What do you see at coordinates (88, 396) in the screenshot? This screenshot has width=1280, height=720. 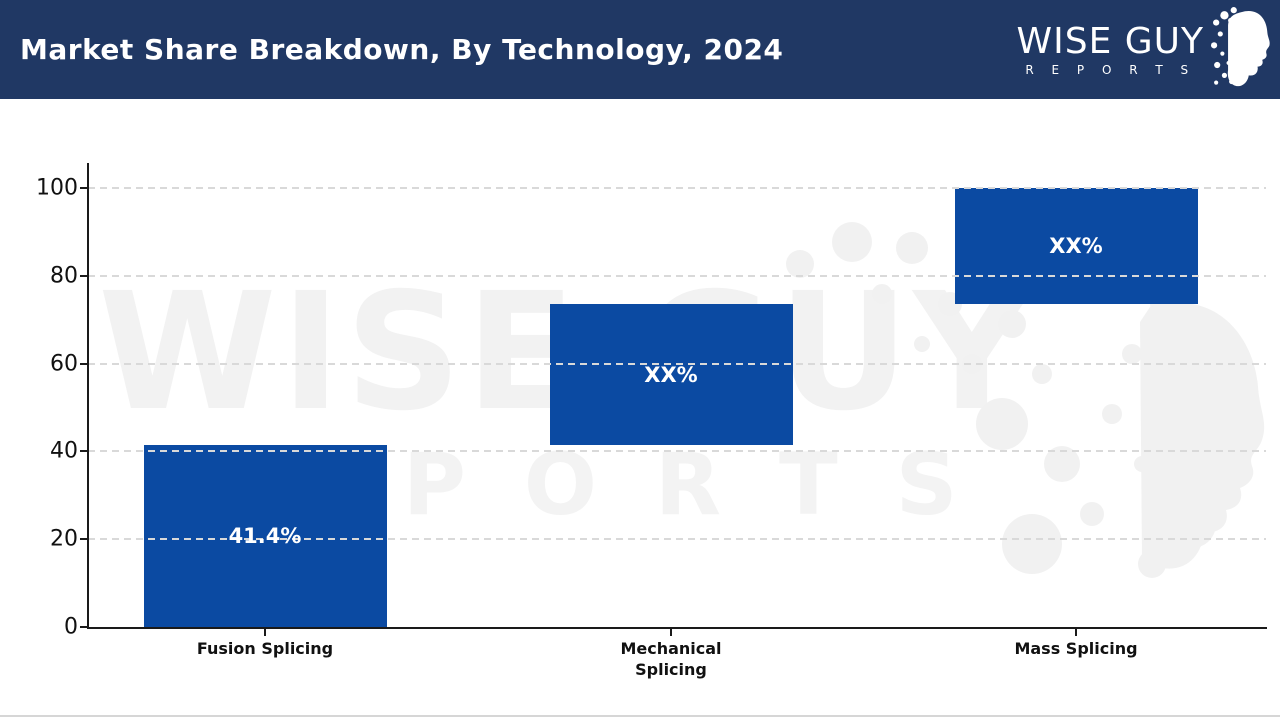 I see `y-axis-line` at bounding box center [88, 396].